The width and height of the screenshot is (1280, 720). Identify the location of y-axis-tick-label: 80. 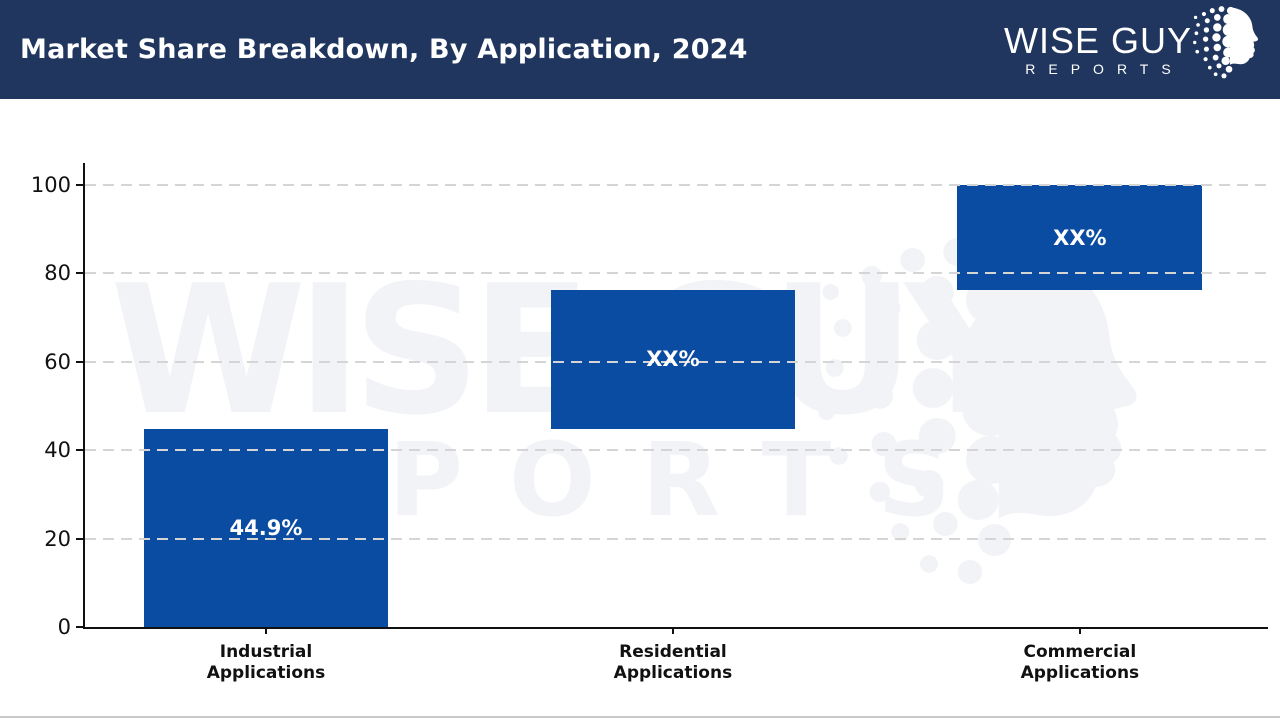
(57, 273).